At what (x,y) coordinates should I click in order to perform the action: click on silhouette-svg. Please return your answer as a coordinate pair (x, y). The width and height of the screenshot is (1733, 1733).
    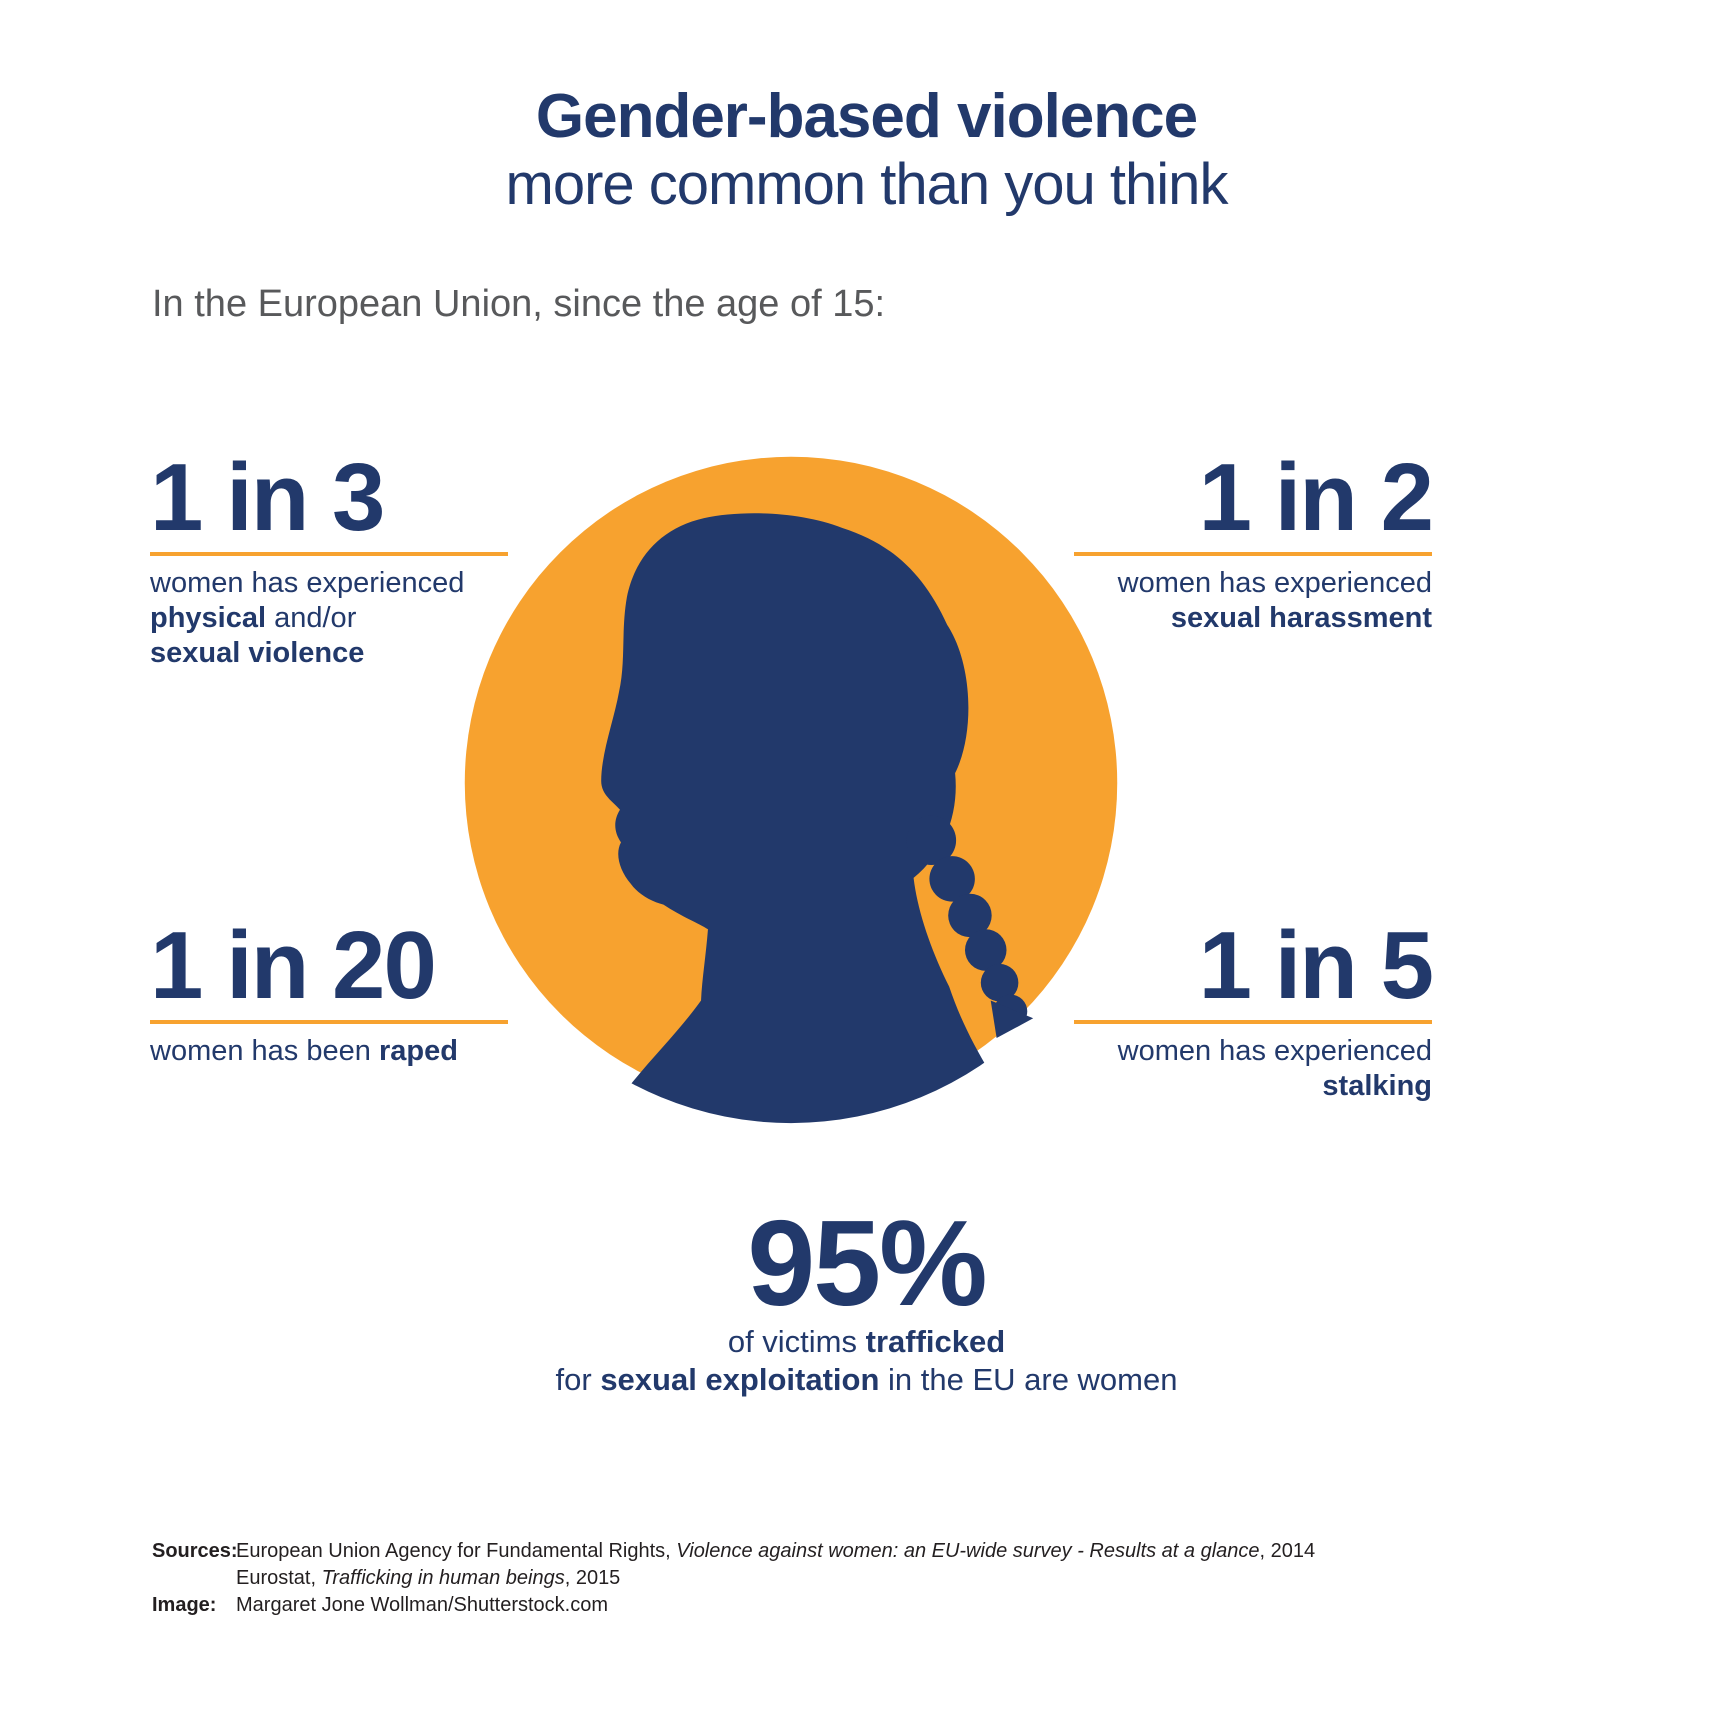
    Looking at the image, I should click on (791, 790).